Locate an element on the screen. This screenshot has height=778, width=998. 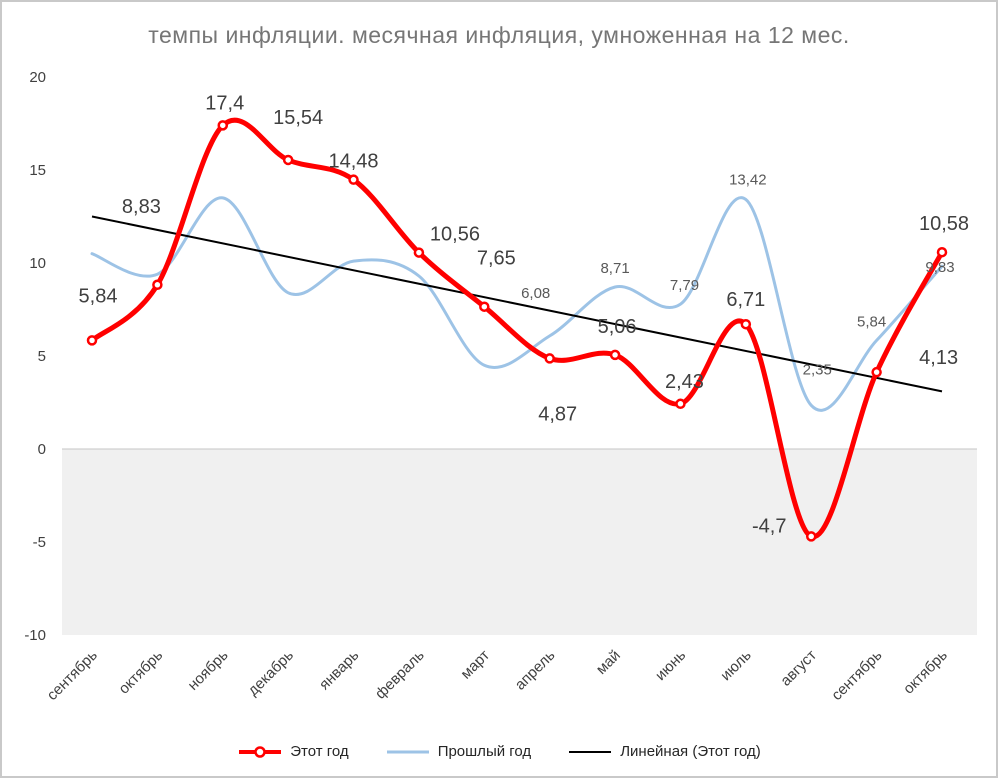
legend-item-trendline: Линейная (Этот год) is located at coordinates (664, 751).